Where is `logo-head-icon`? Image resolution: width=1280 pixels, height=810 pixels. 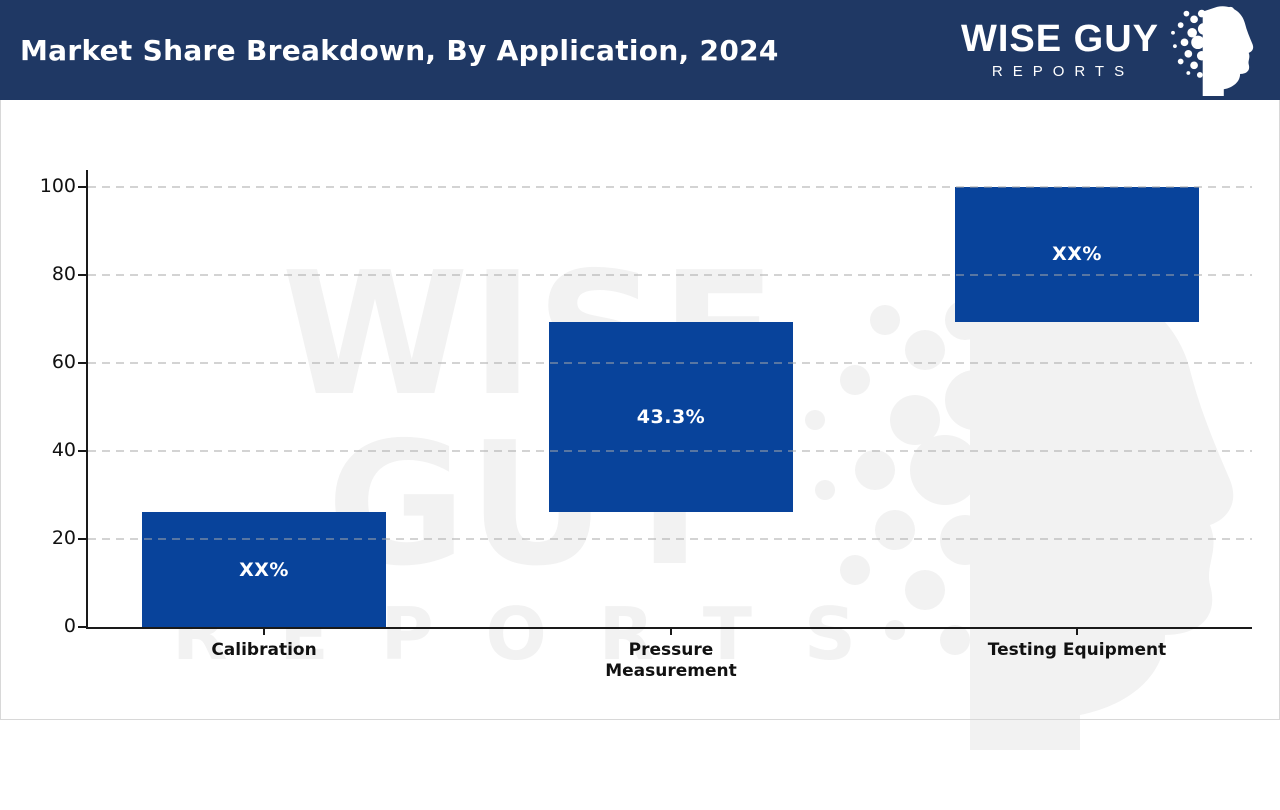
logo-head-icon is located at coordinates (1212, 51).